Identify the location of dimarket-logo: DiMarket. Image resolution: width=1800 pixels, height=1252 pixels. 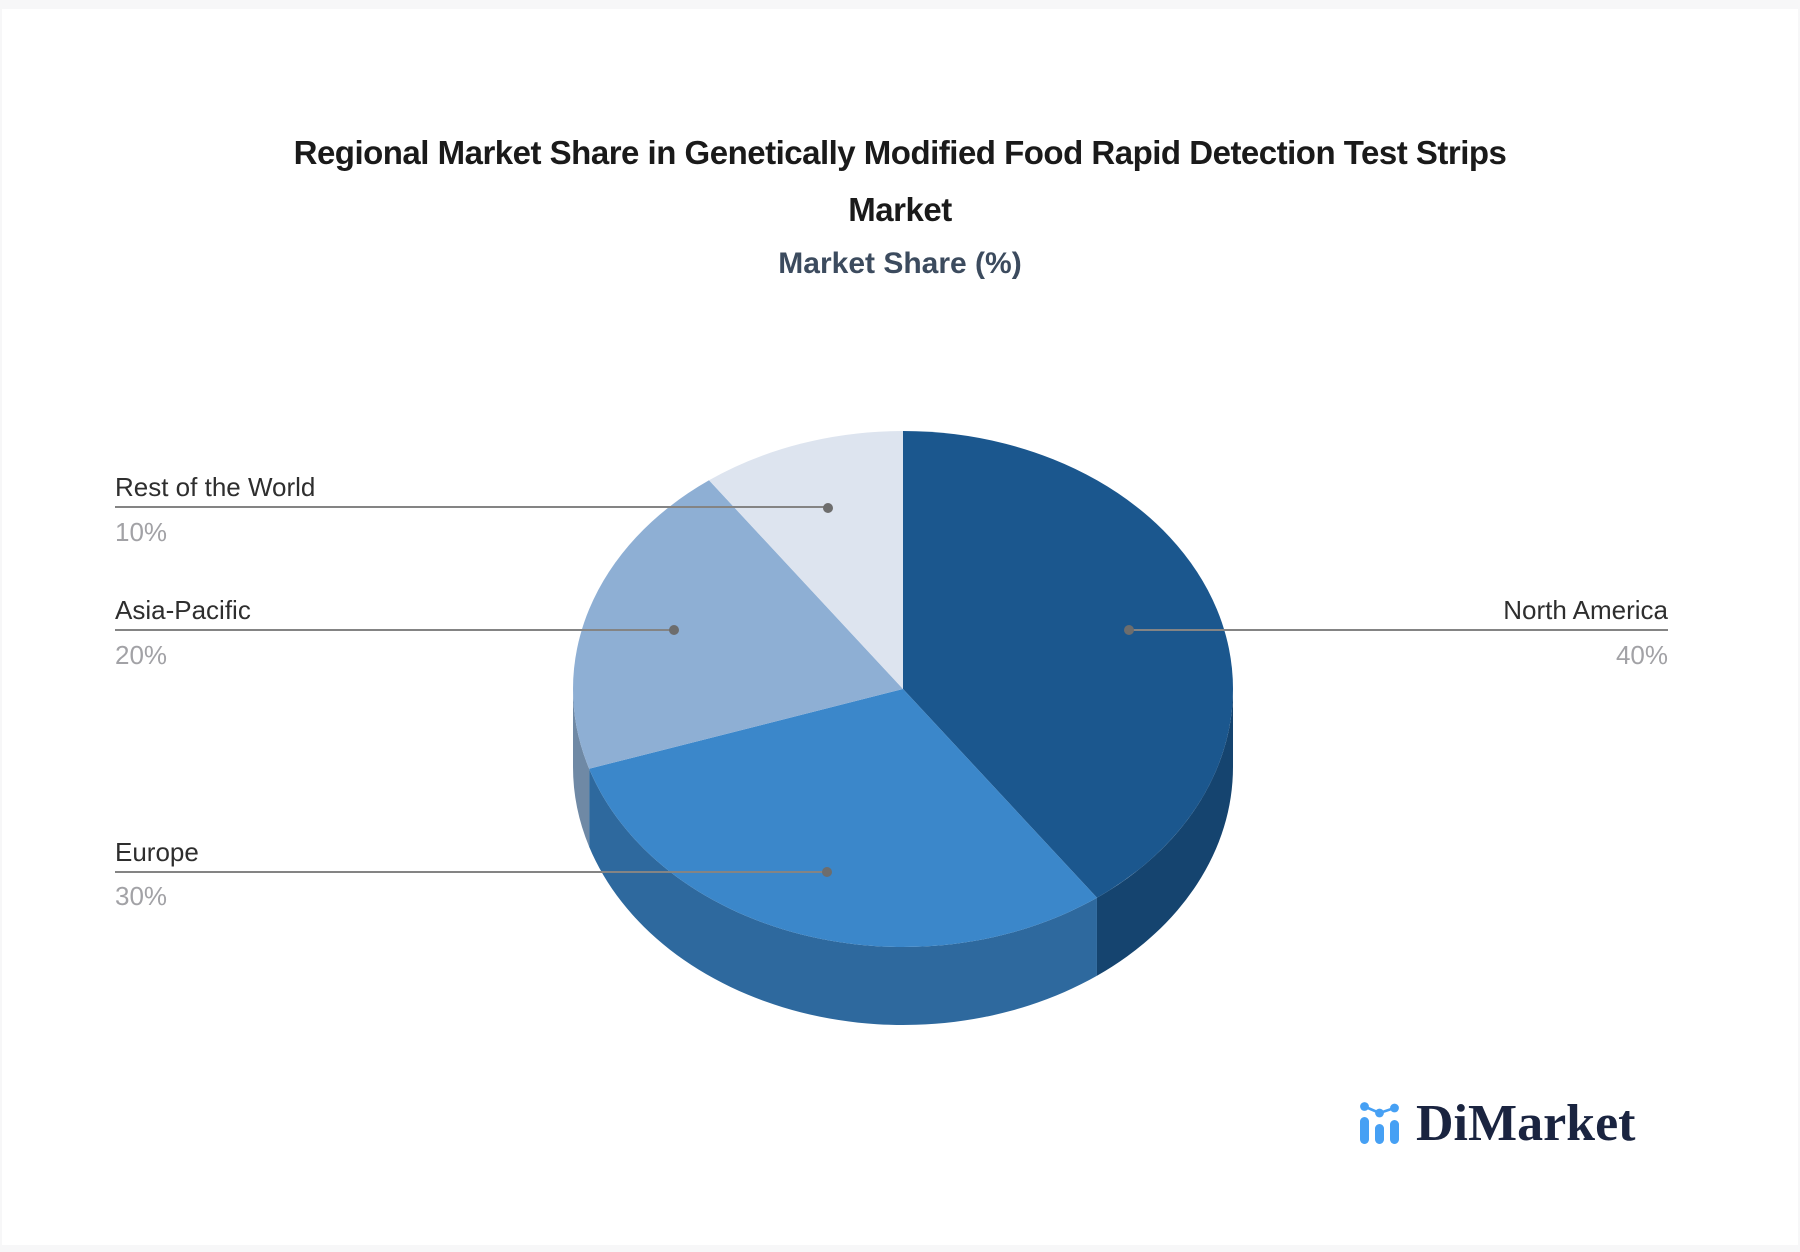
(1495, 1123).